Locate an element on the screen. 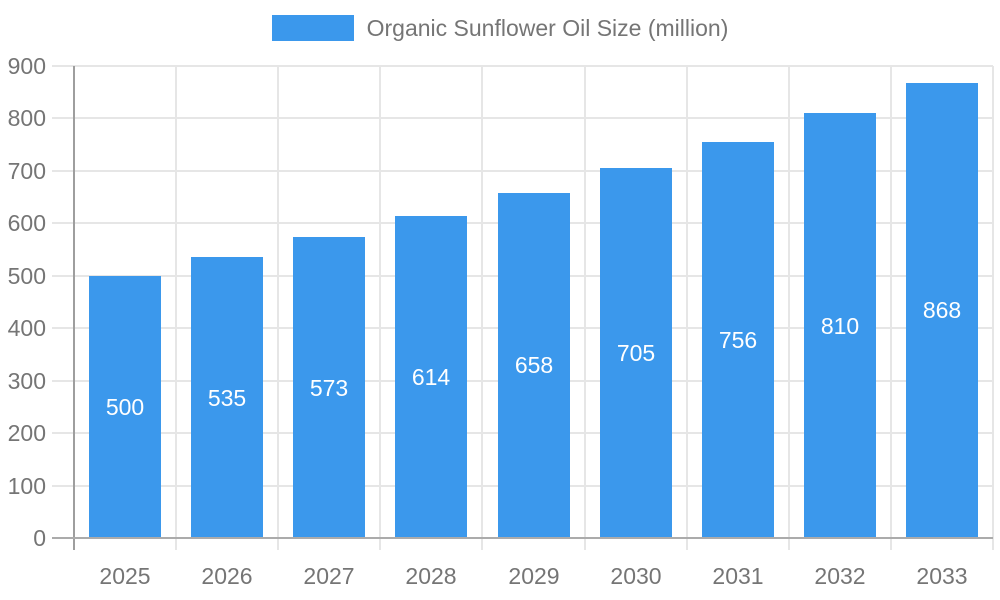 This screenshot has height=600, width=1000. y-axis-label: 0 is located at coordinates (39, 538).